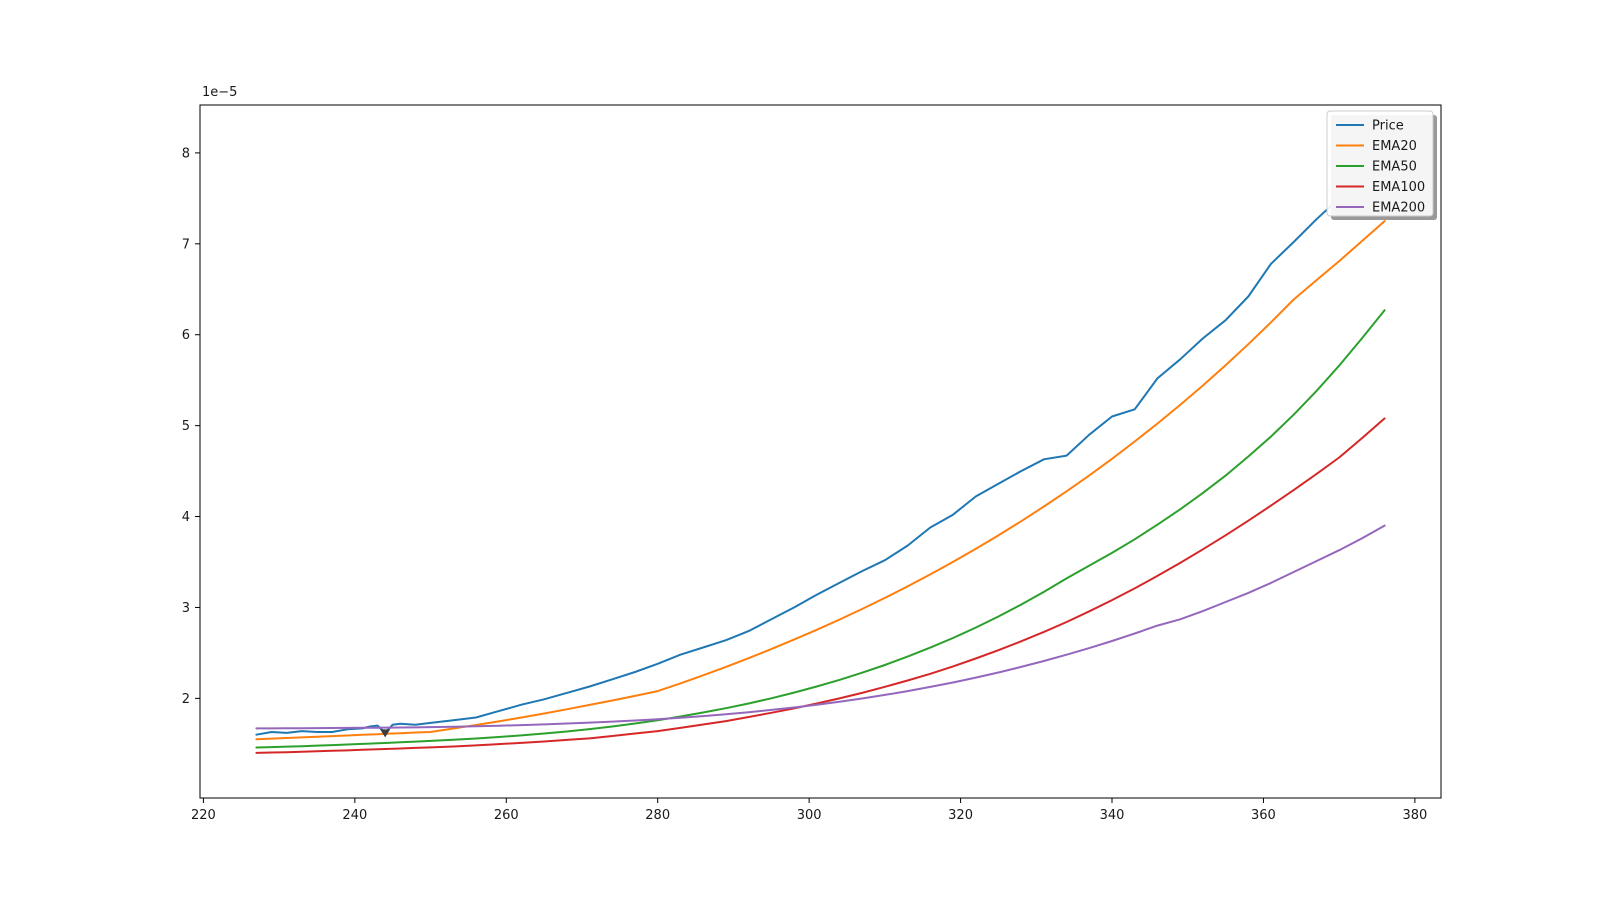  What do you see at coordinates (203, 815) in the screenshot?
I see `svg-text: 220` at bounding box center [203, 815].